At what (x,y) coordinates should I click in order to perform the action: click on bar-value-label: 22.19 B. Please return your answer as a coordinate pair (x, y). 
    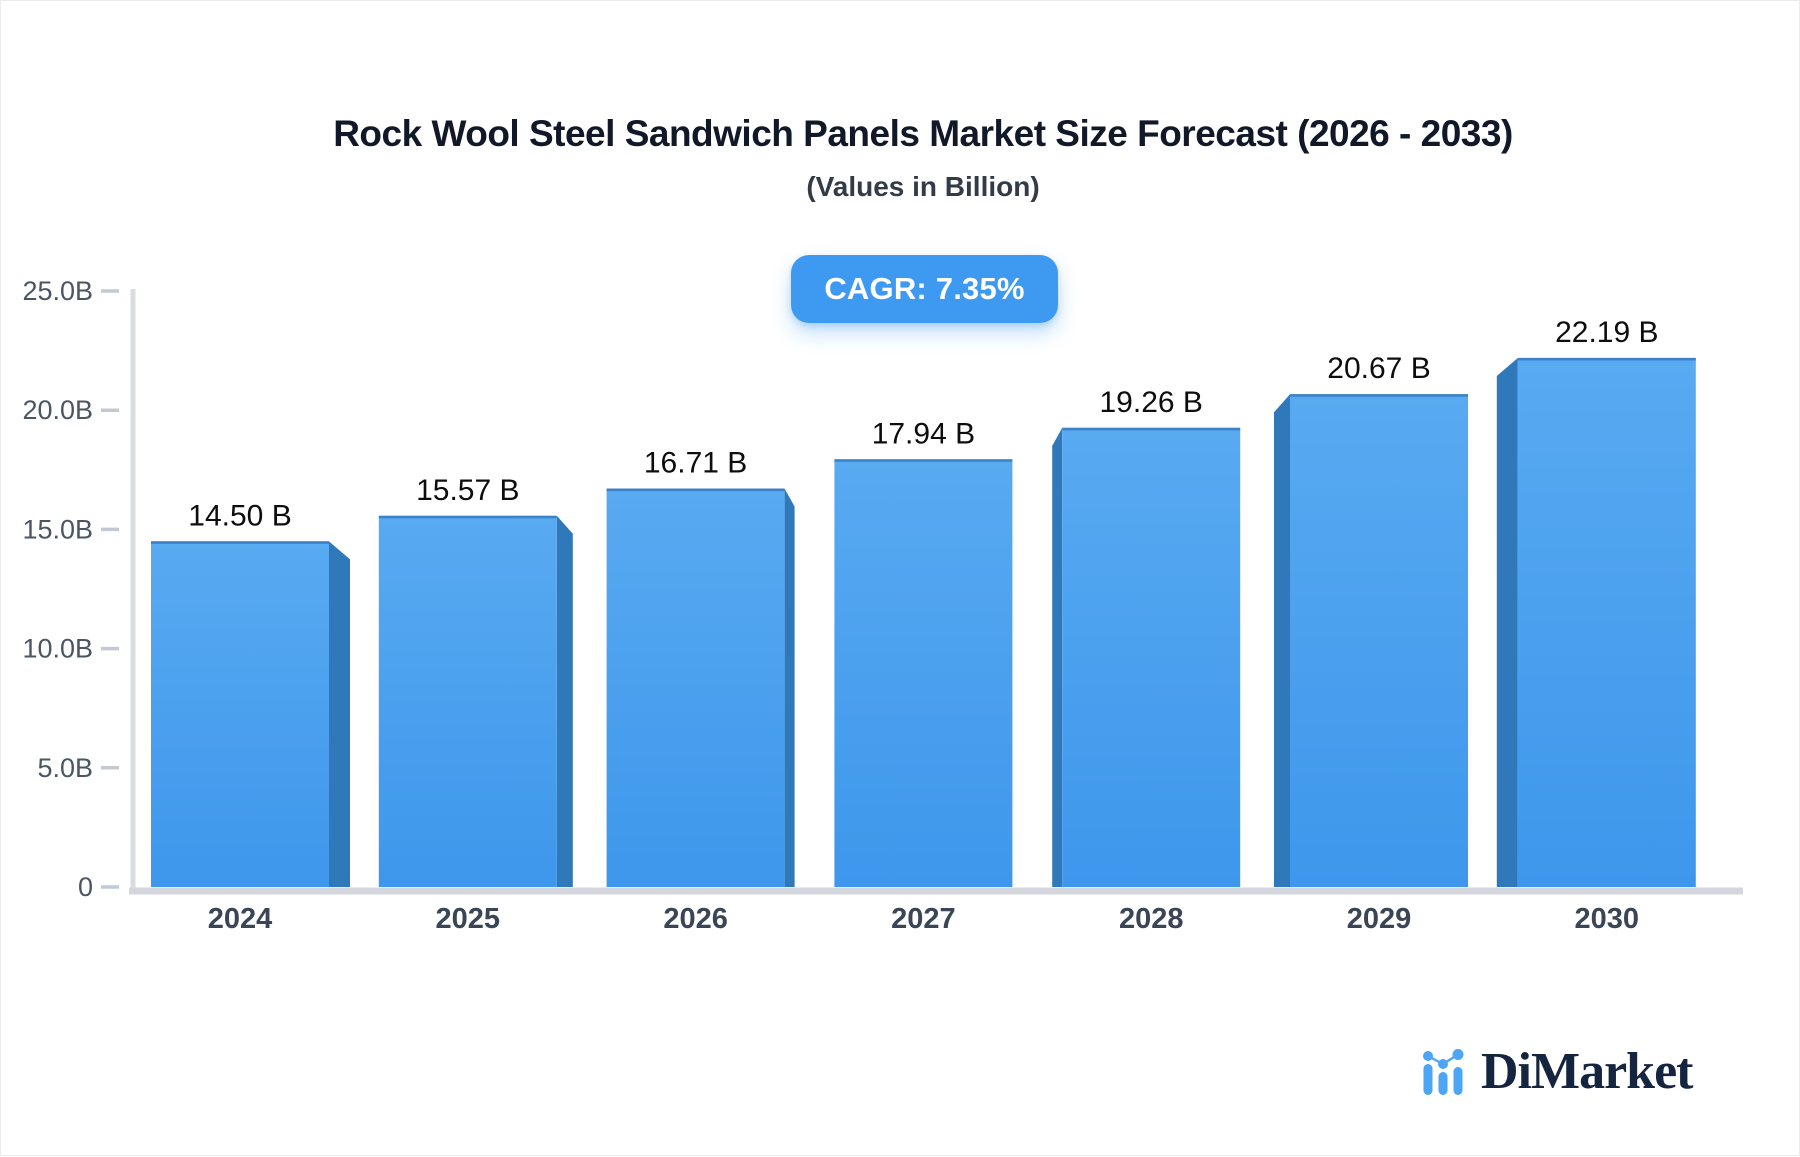
    Looking at the image, I should click on (1606, 332).